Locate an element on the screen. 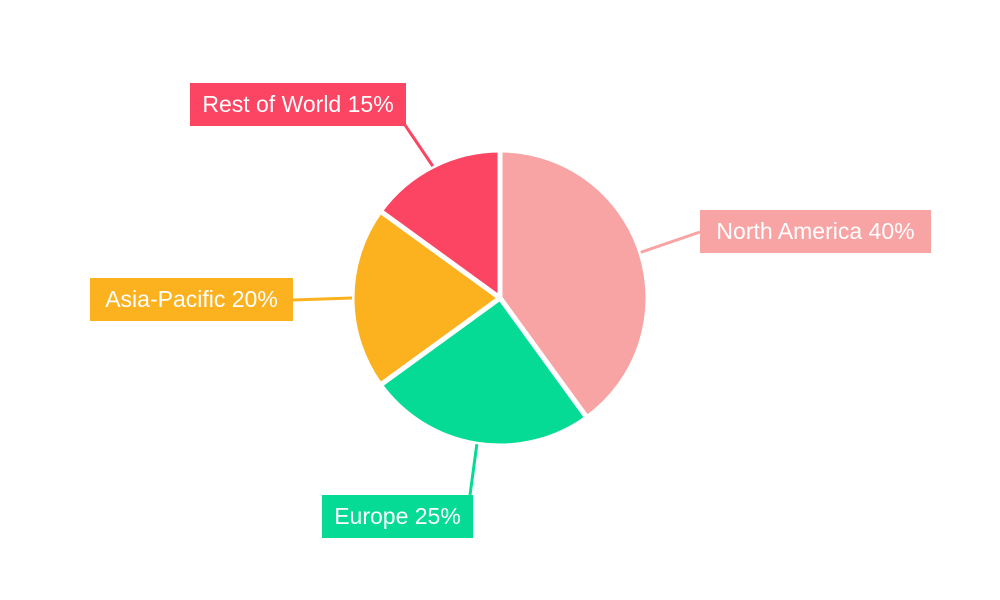 This screenshot has height=600, width=1000. leader-line-asia-pacific is located at coordinates (322, 299).